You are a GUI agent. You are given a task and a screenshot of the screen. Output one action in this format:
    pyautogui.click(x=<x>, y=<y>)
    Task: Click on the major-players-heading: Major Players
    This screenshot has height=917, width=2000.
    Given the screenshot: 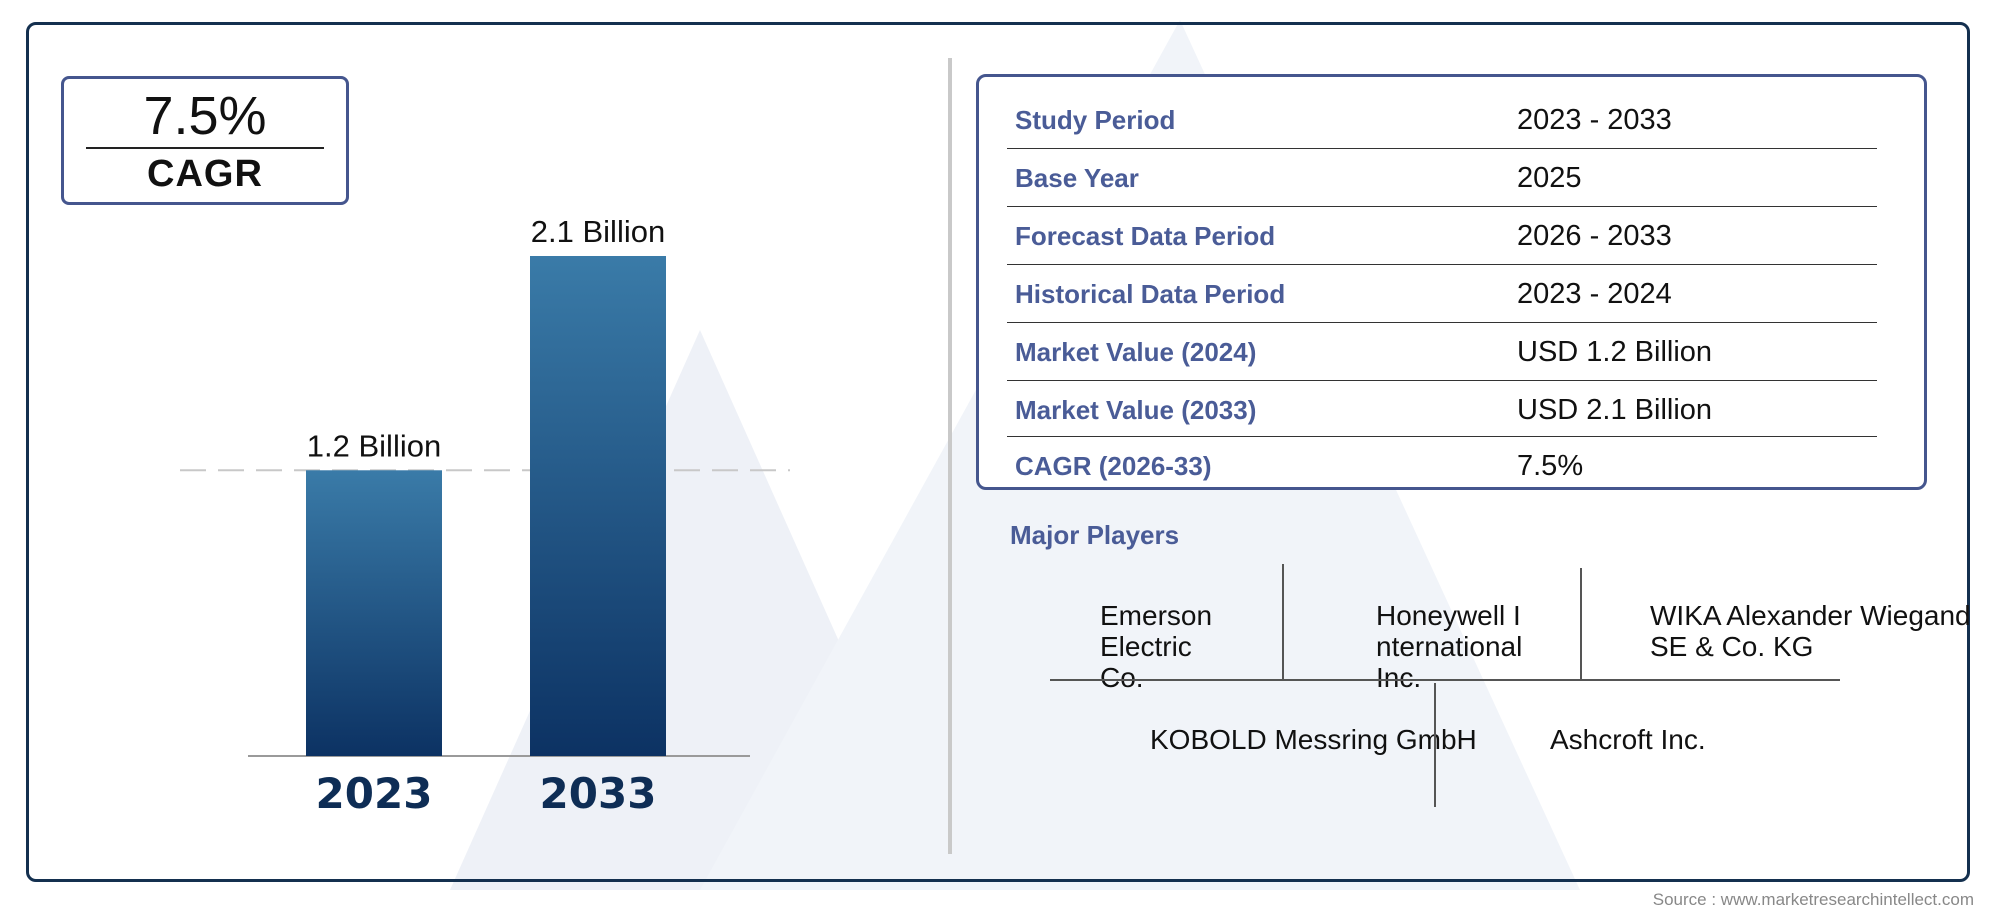 What is the action you would take?
    pyautogui.click(x=1095, y=535)
    